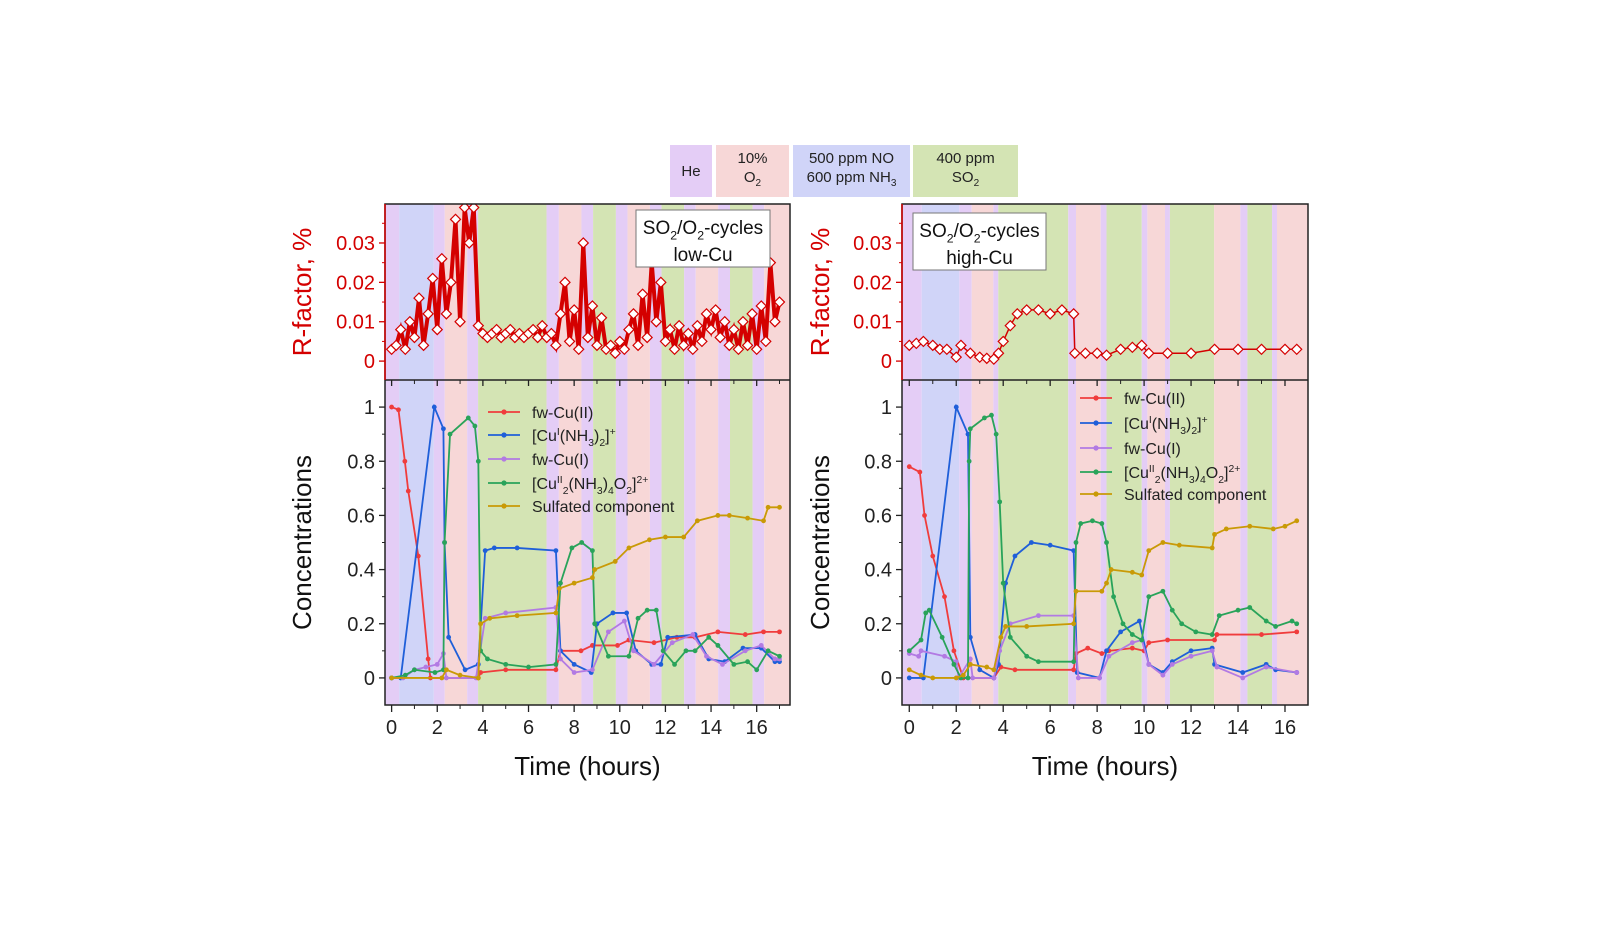 The width and height of the screenshot is (1600, 925). I want to click on conc-y-tick-label: 0.4, so click(361, 571).